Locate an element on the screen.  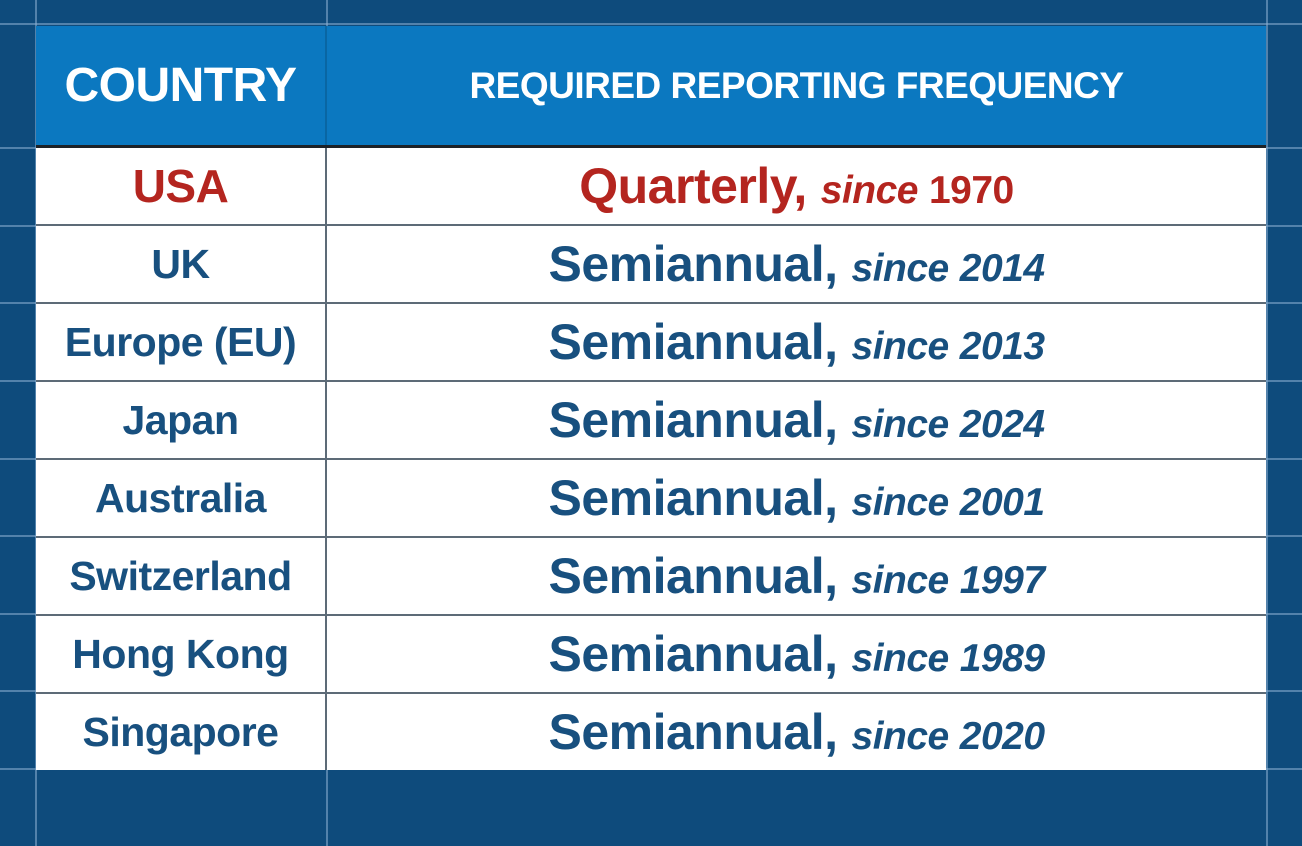
frequency-text: Semiannual, since 2024 is located at coordinates (796, 420).